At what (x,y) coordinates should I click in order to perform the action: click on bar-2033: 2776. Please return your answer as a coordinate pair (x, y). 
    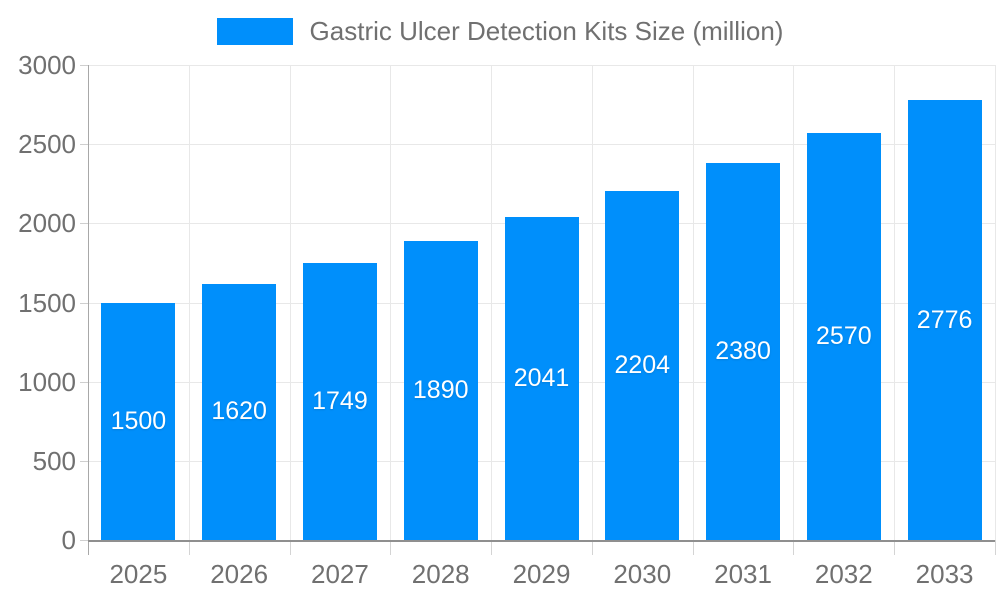
    Looking at the image, I should click on (944, 320).